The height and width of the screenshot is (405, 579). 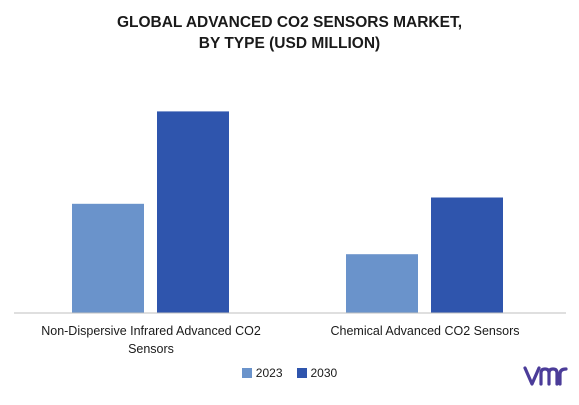 I want to click on legend-swatch-2023, so click(x=246, y=373).